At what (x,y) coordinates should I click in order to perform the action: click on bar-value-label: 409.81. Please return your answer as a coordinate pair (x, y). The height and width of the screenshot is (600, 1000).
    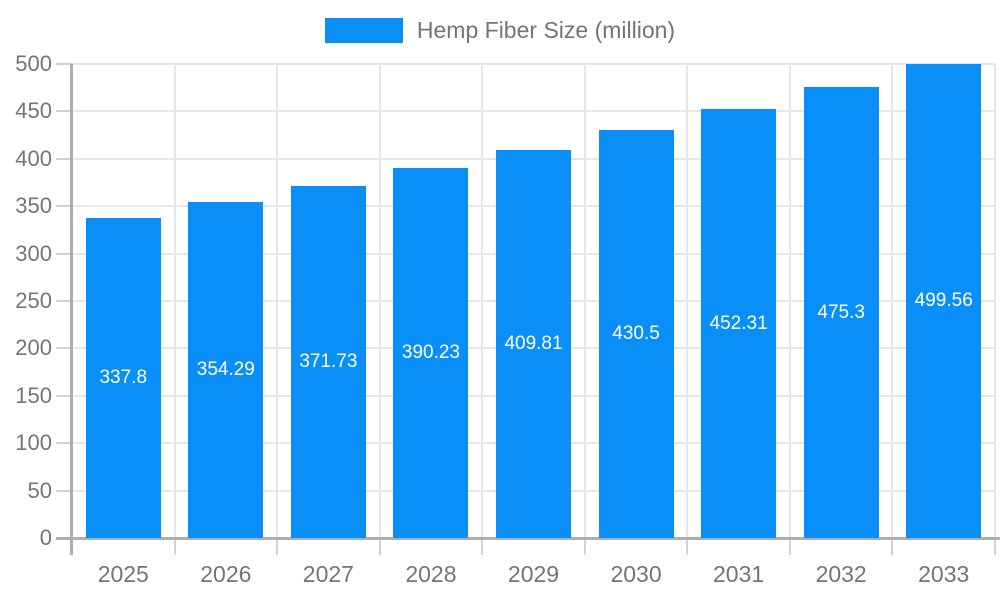
    Looking at the image, I should click on (533, 343).